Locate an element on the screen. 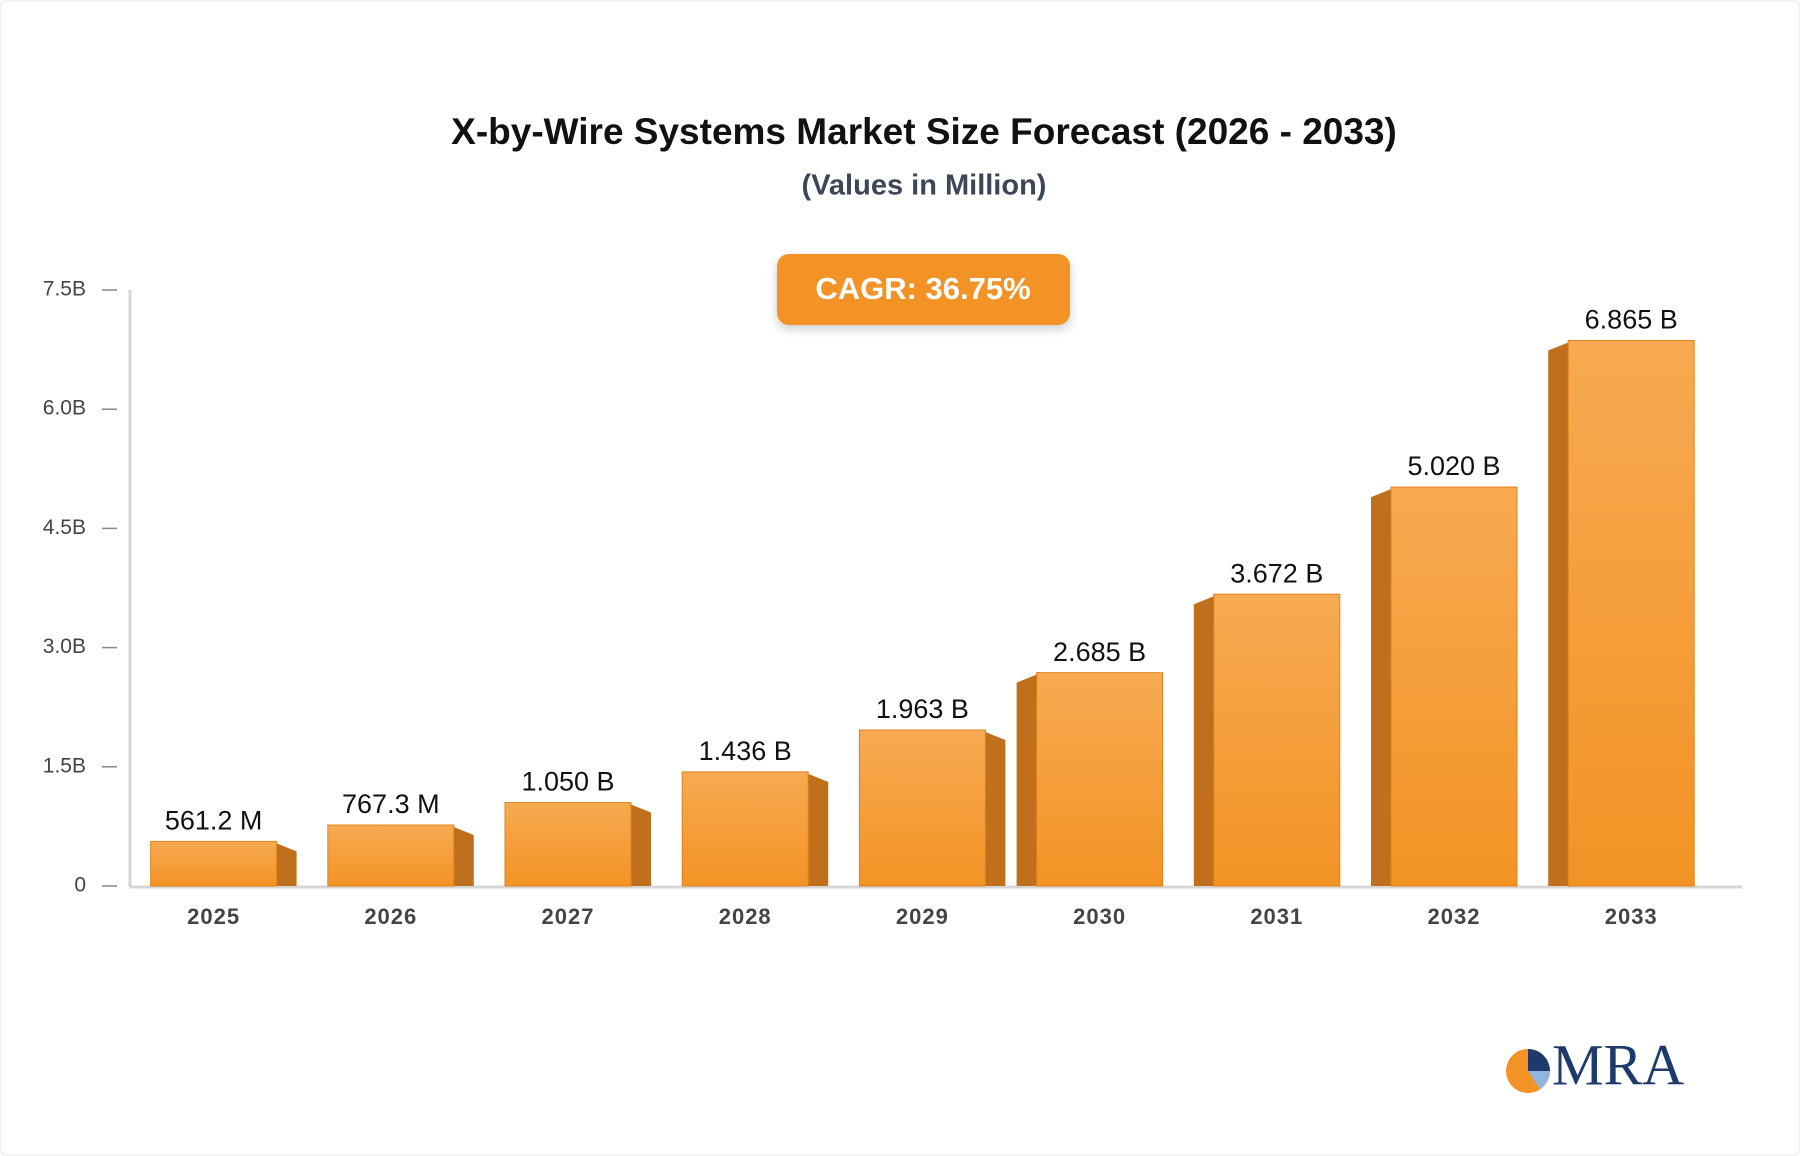 The height and width of the screenshot is (1156, 1800). y-tick-label: 7.5B is located at coordinates (64, 289).